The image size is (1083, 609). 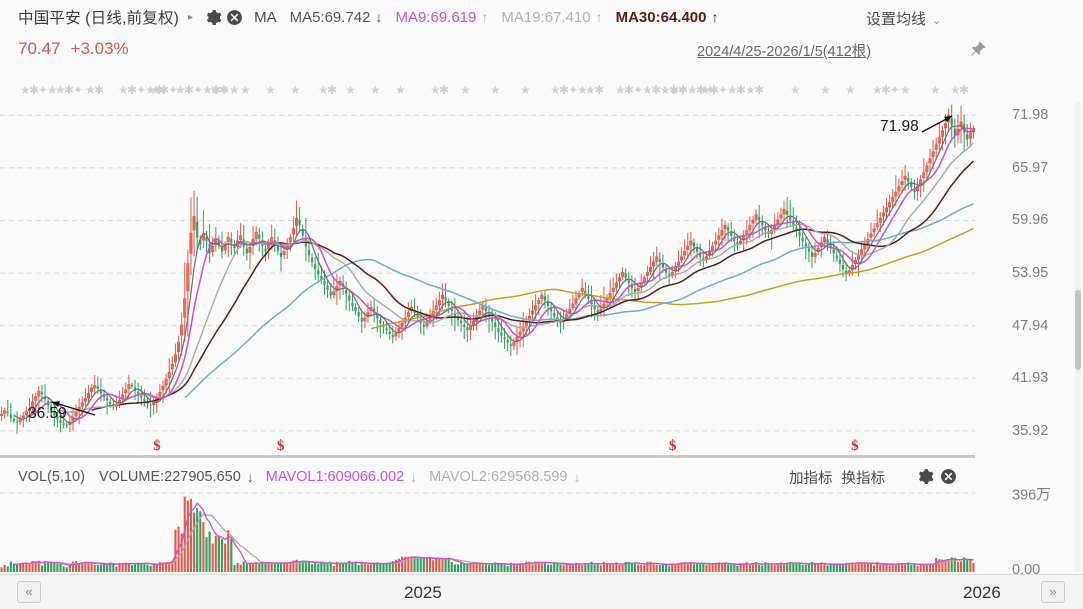 I want to click on volume-indicator-label: VOL(5,10), so click(x=51, y=477).